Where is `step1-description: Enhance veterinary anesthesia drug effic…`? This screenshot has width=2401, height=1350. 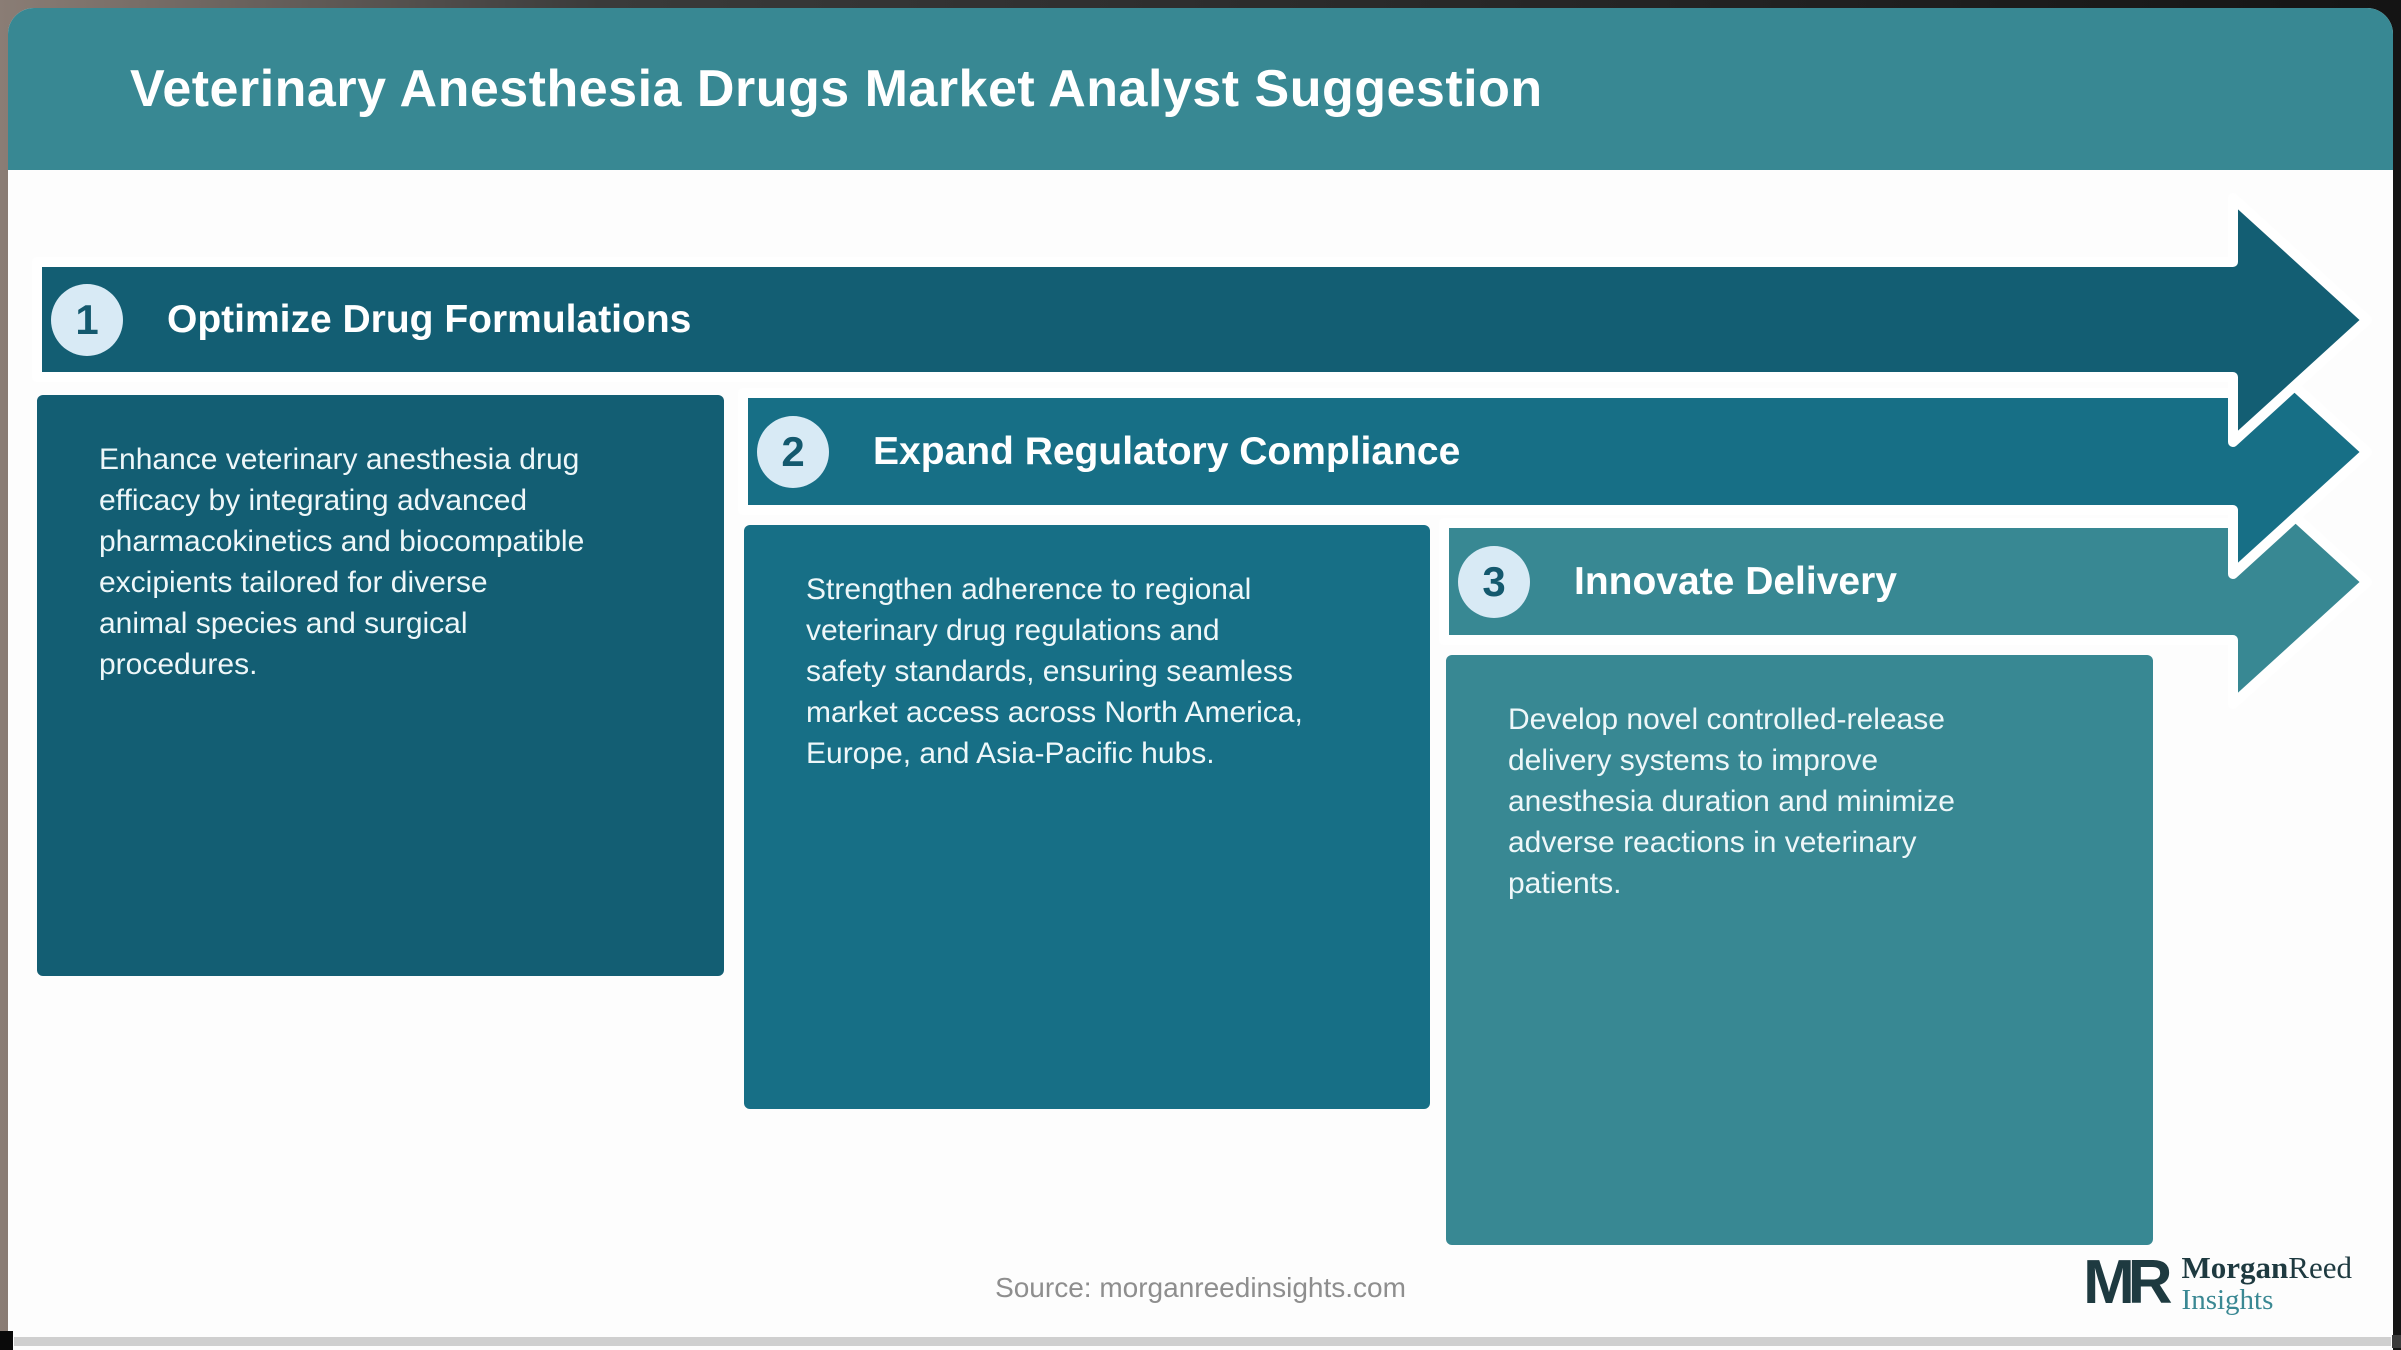 step1-description: Enhance veterinary anesthesia drug effic… is located at coordinates (342, 562).